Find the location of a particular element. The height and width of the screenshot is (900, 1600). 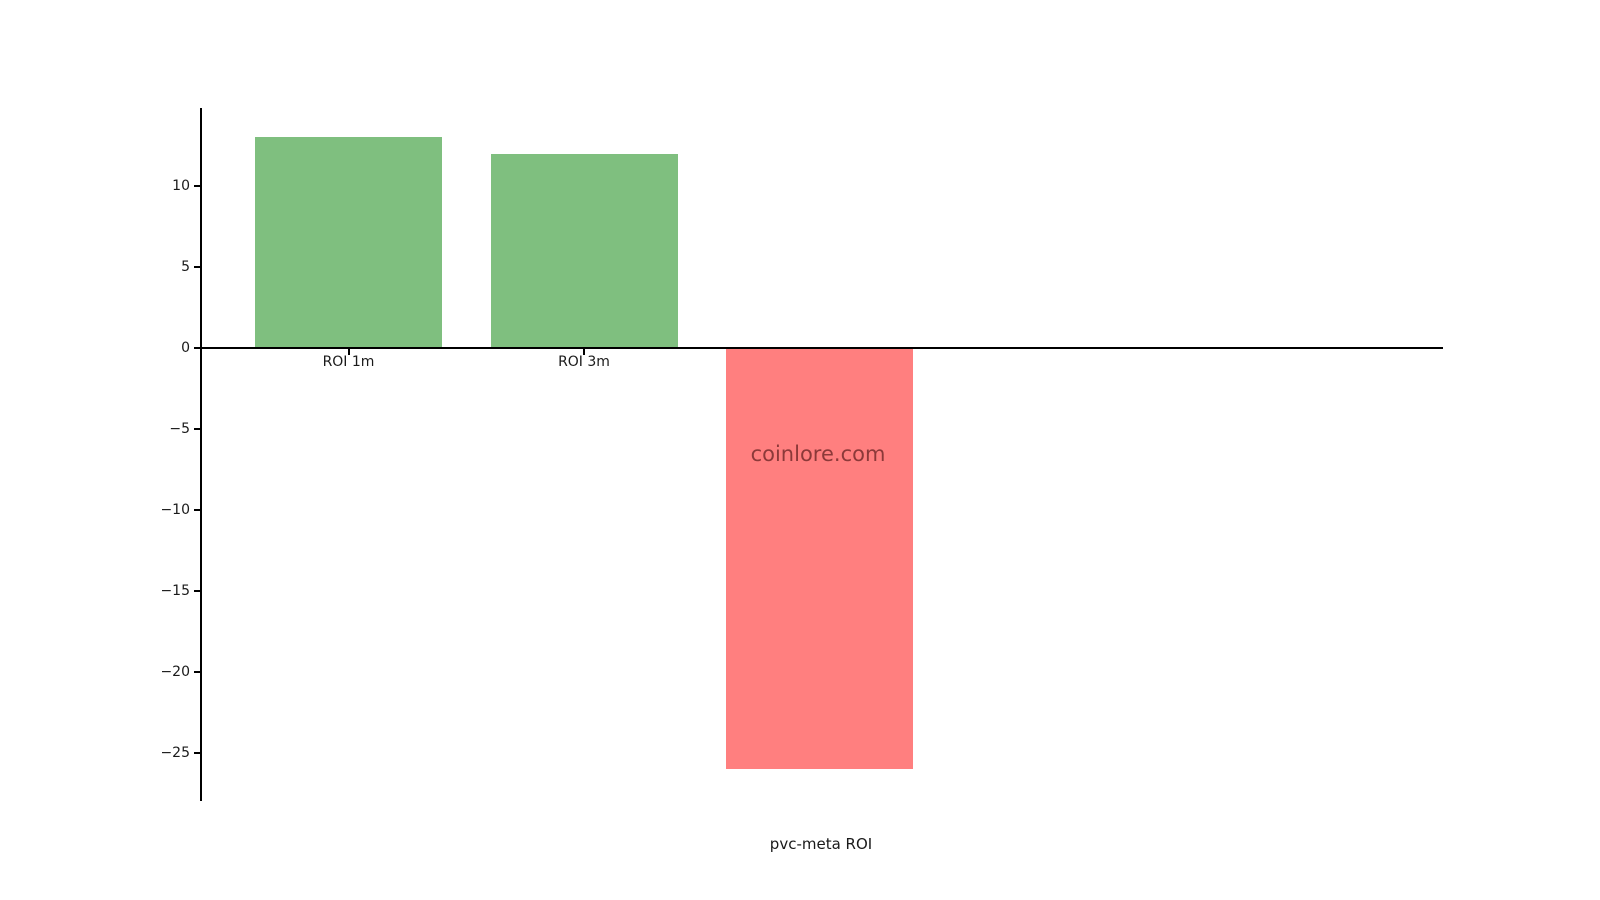

watermark-text: coinlore.com is located at coordinates (818, 454).